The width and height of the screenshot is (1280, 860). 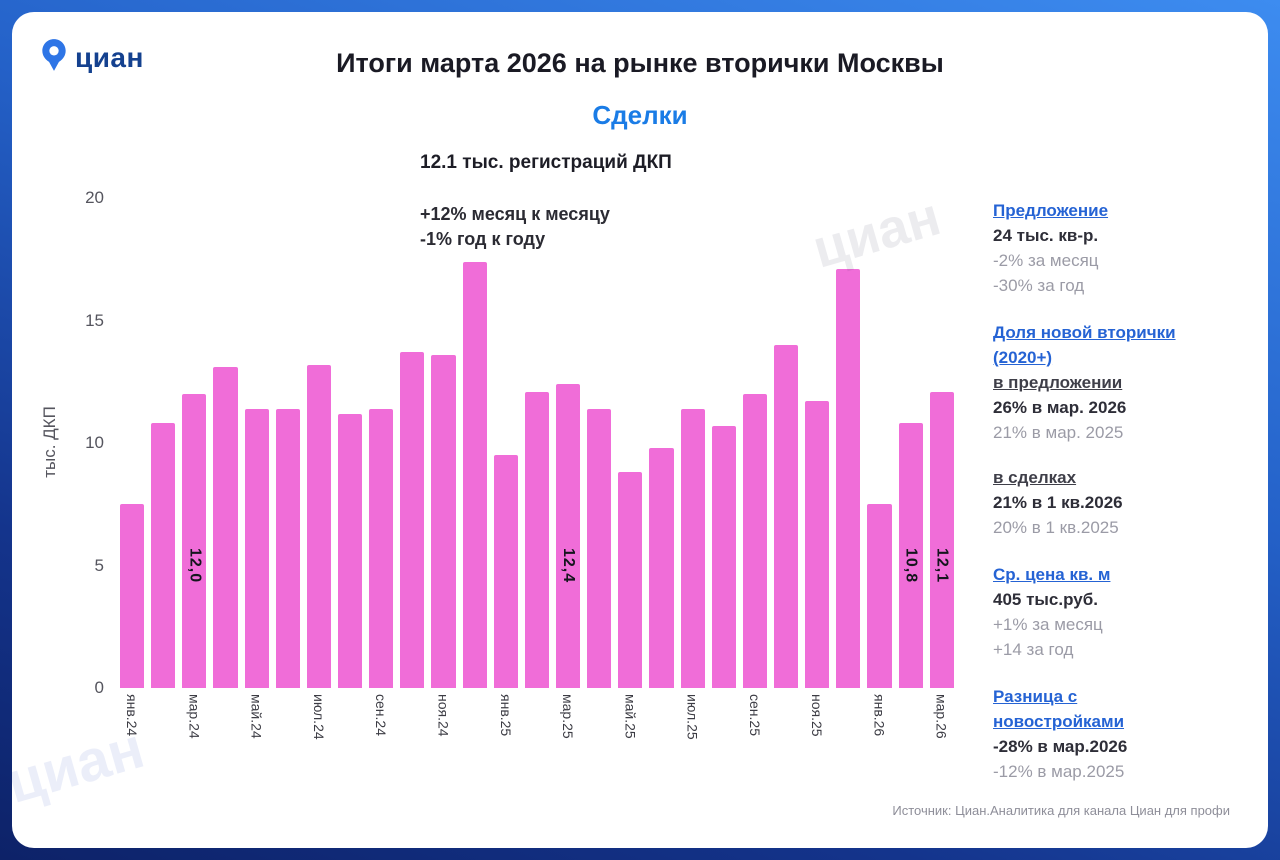 I want to click on bar-авг.24, so click(x=350, y=550).